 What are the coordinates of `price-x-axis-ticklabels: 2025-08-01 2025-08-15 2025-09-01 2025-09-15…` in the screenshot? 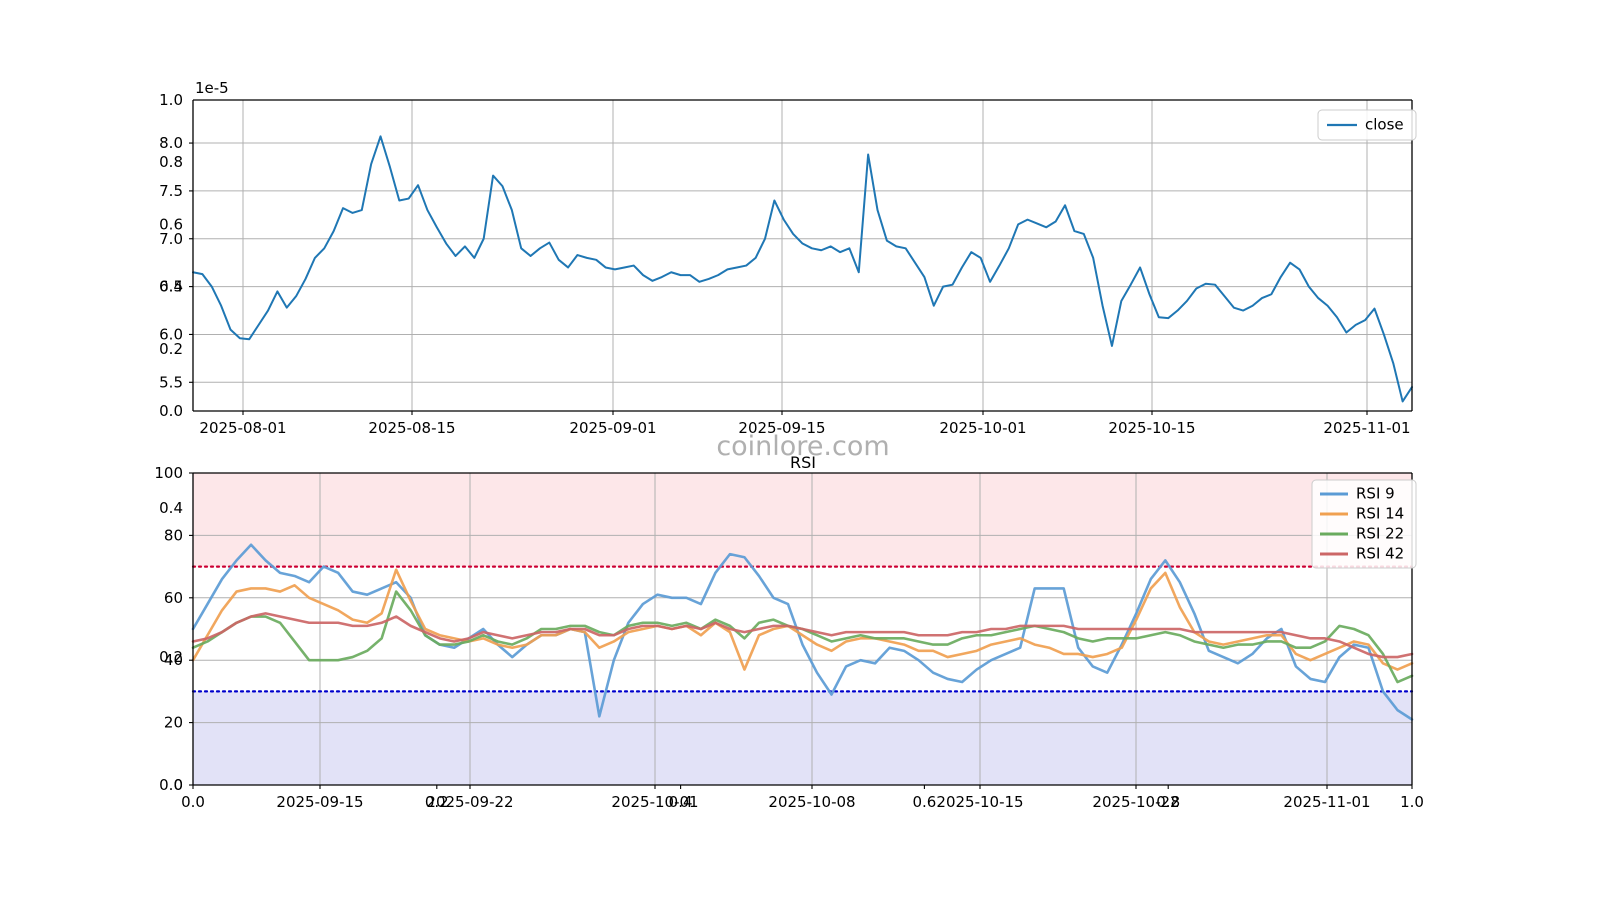 It's located at (805, 424).